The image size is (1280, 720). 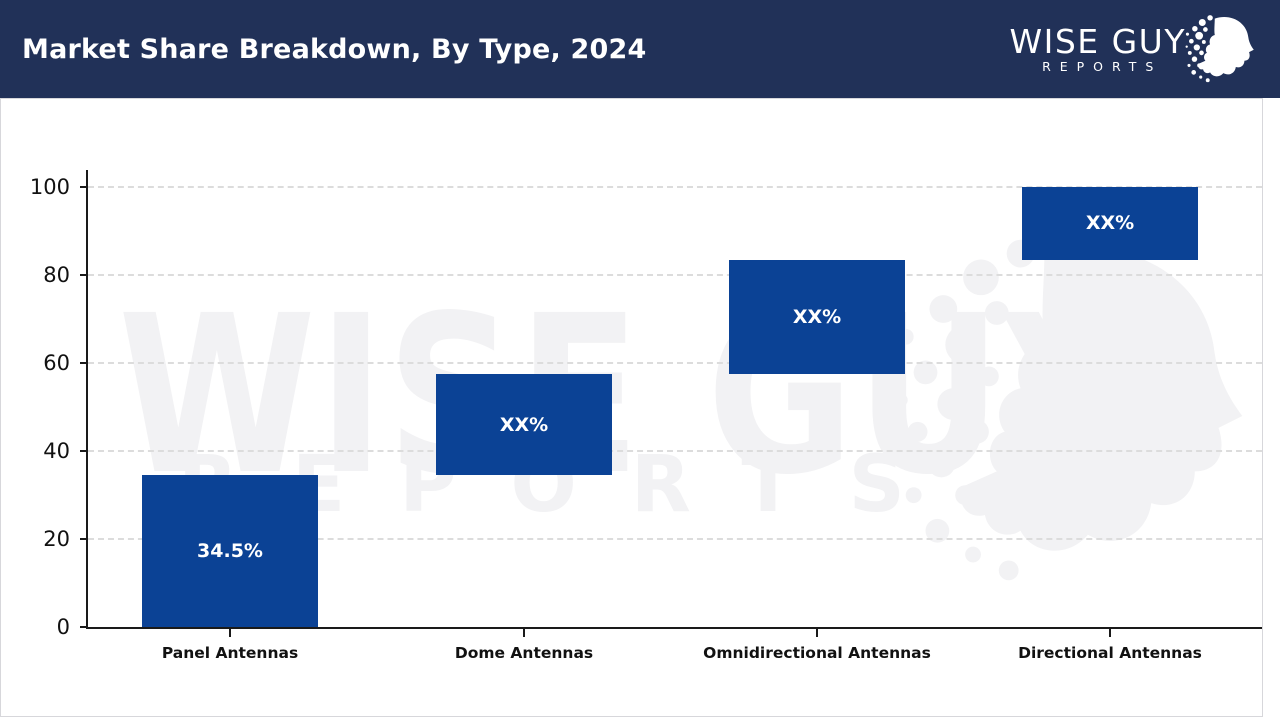 I want to click on y-tick-label-80: 80, so click(x=56, y=275).